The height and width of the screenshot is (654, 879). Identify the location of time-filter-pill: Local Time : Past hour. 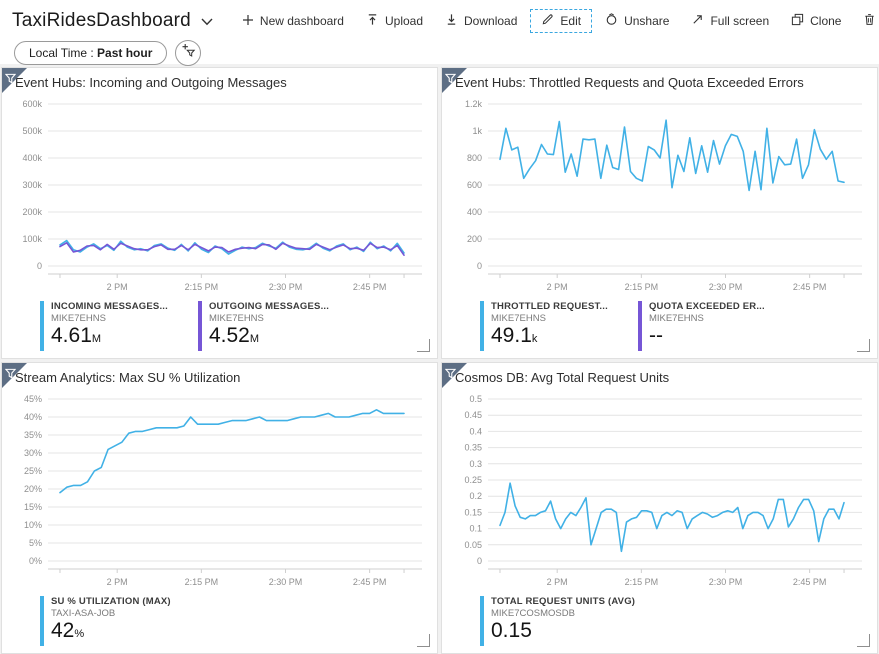
(91, 53).